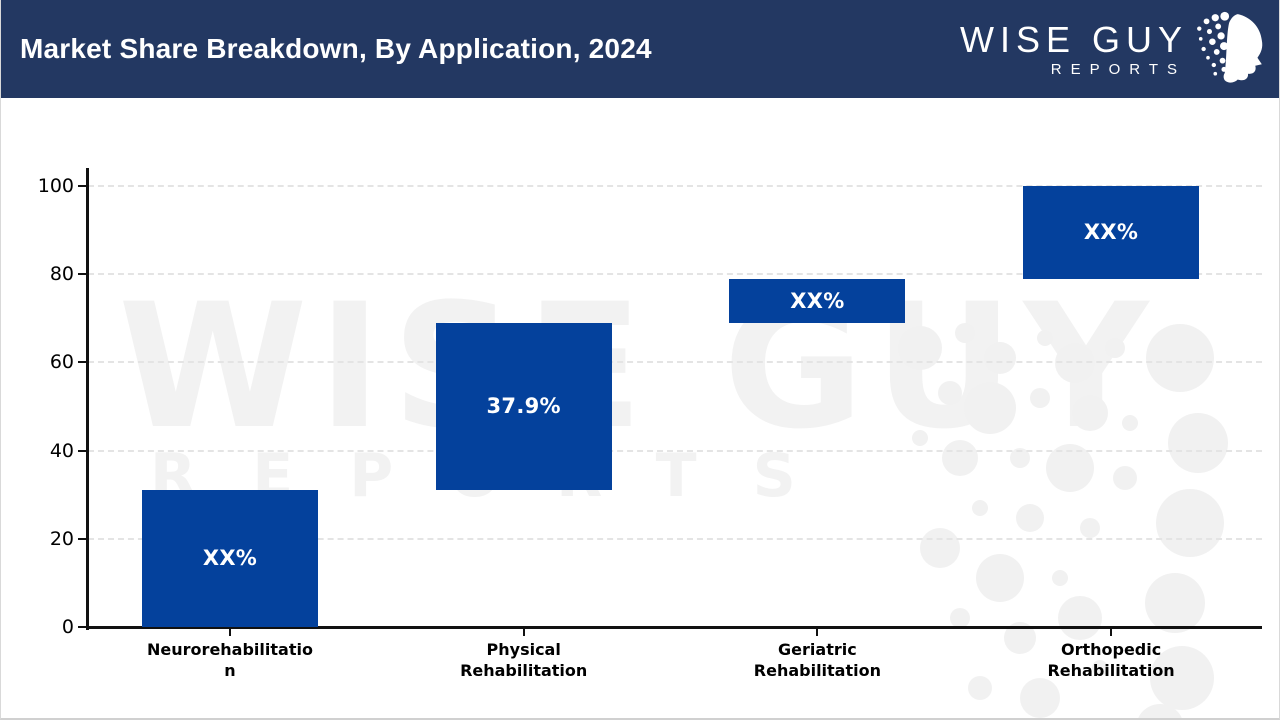  I want to click on y-tick-label-60: 60, so click(61, 362).